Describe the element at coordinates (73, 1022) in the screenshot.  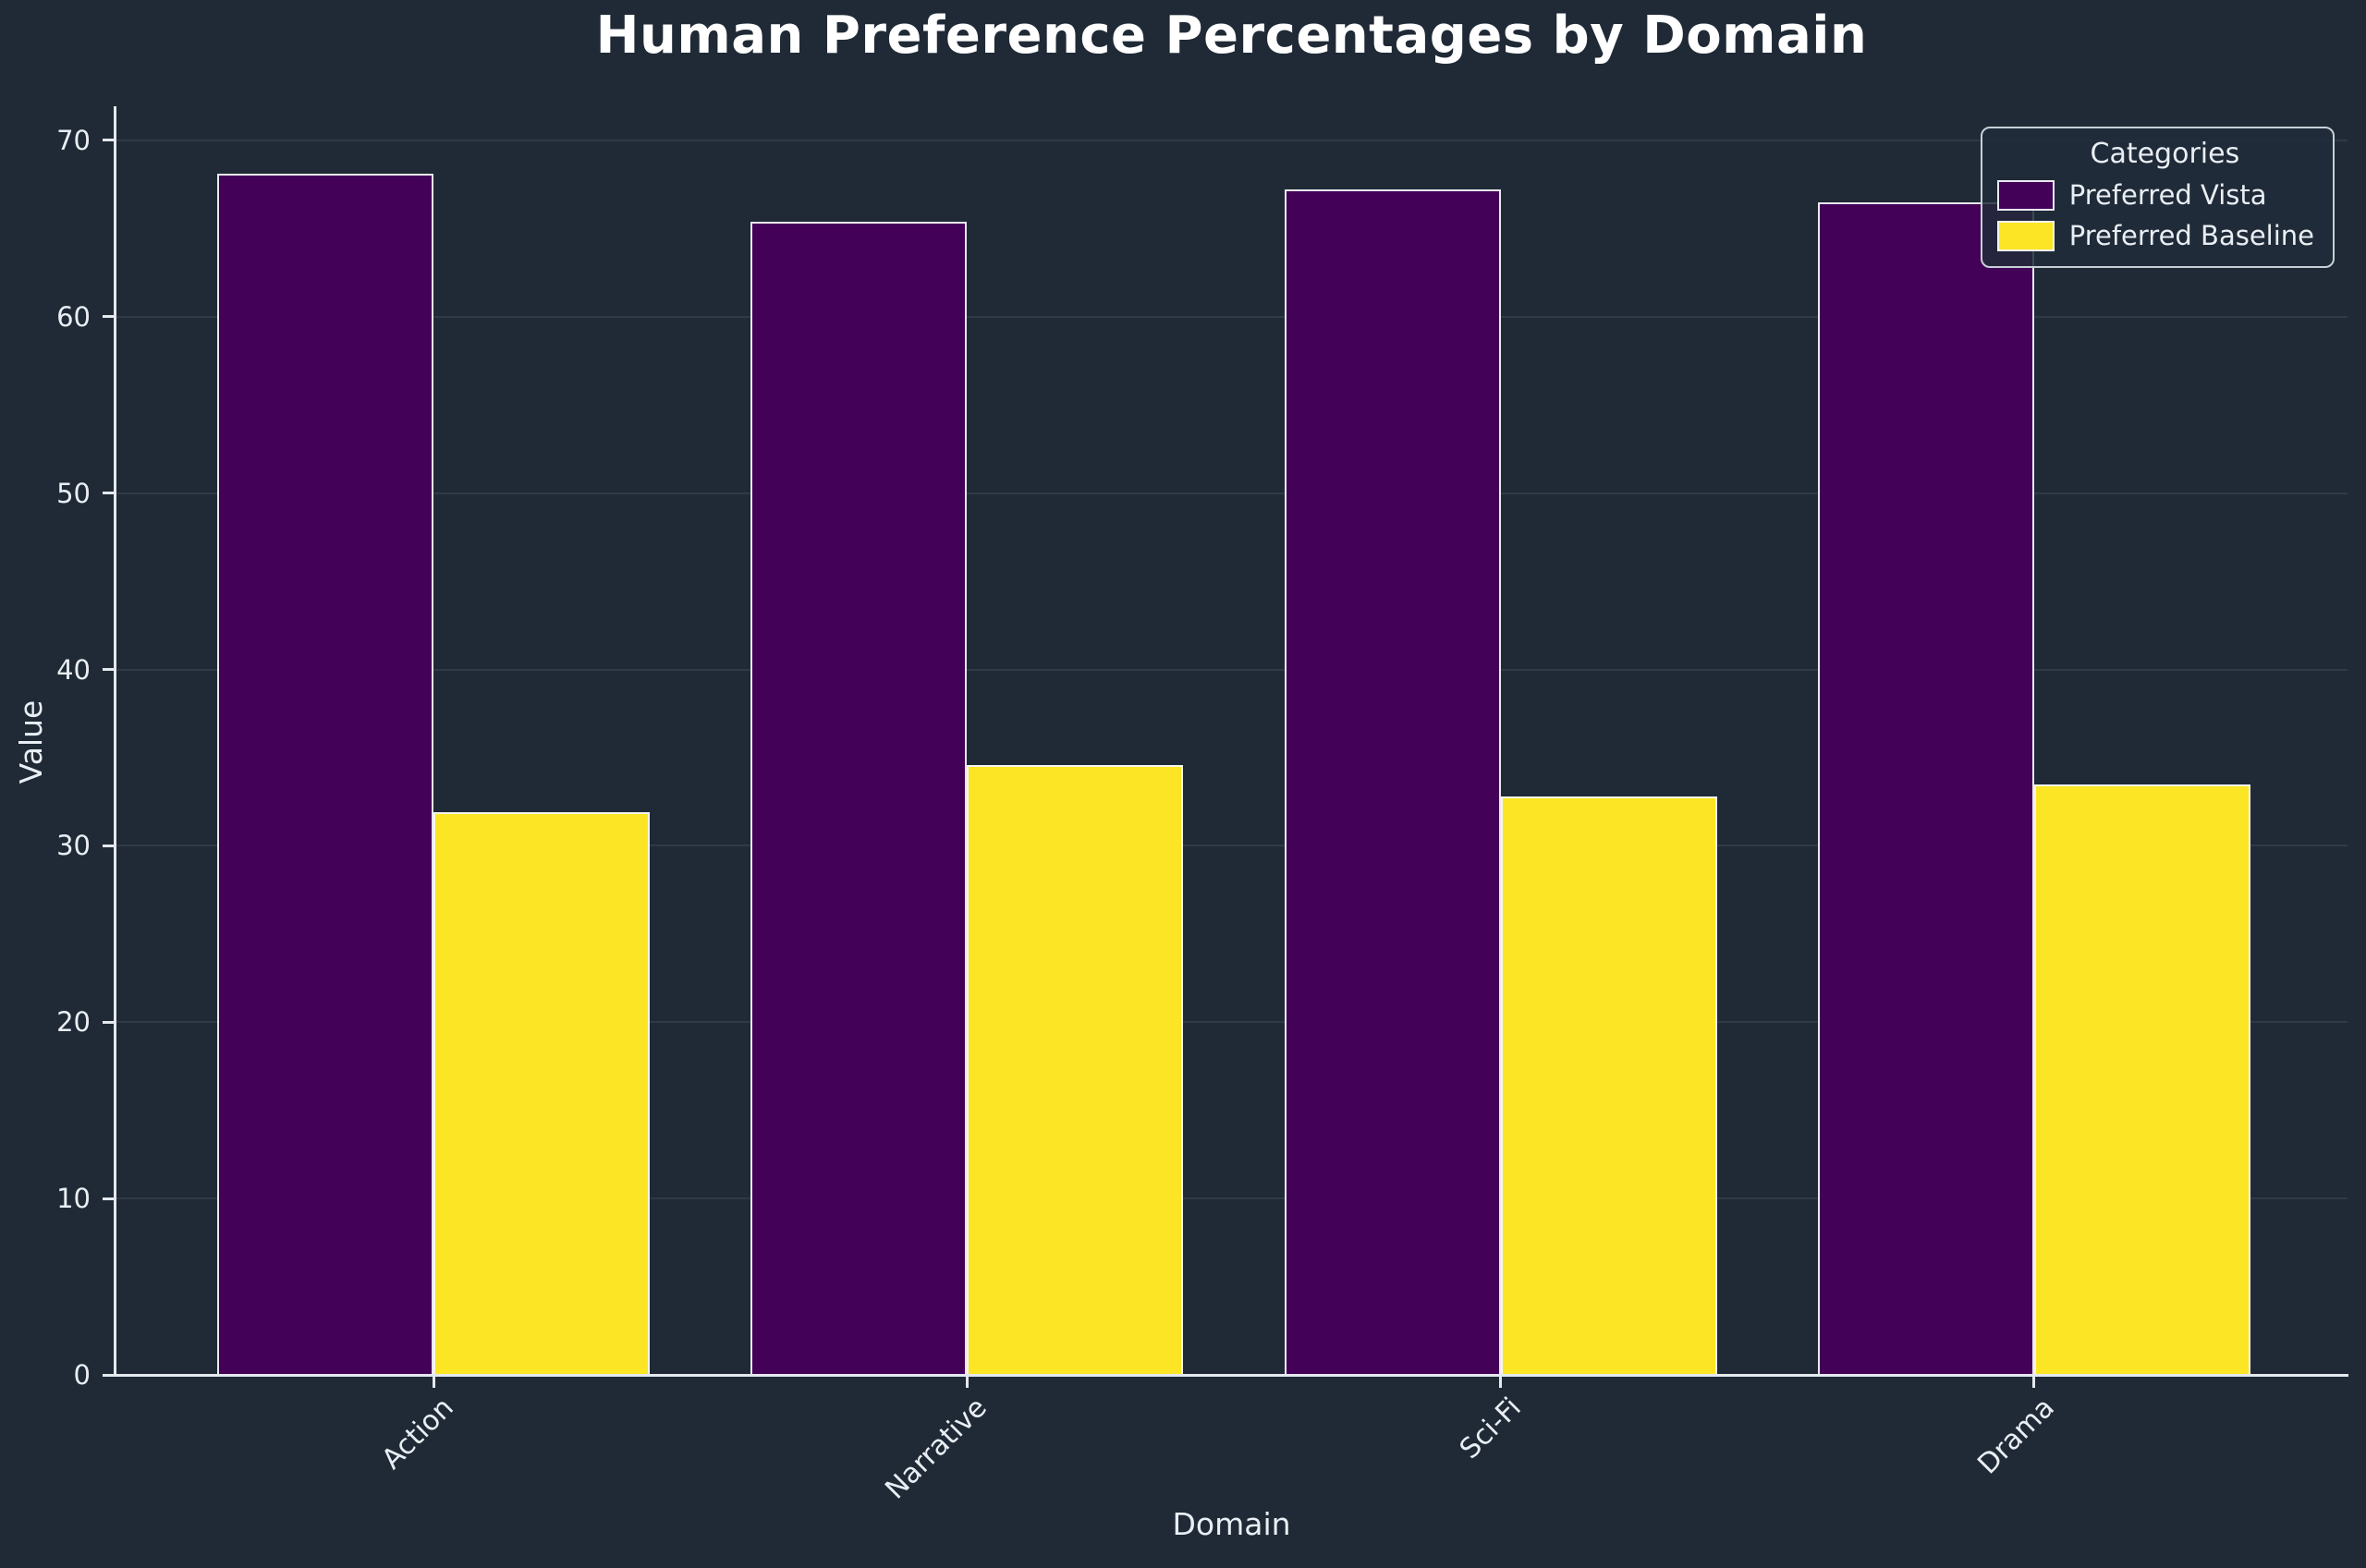
I see `y-tick-label-20: 20` at that location.